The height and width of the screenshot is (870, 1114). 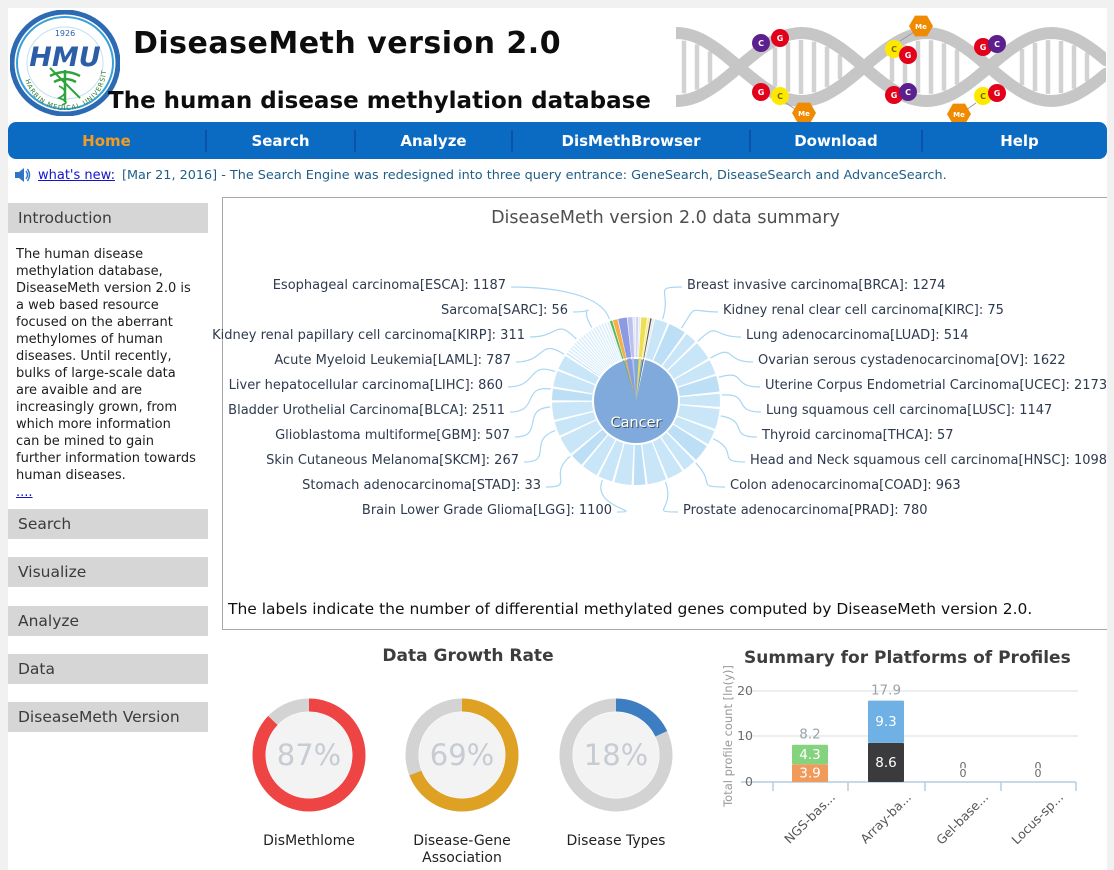 I want to click on page-subtitle: The human disease methylation database, so click(x=379, y=101).